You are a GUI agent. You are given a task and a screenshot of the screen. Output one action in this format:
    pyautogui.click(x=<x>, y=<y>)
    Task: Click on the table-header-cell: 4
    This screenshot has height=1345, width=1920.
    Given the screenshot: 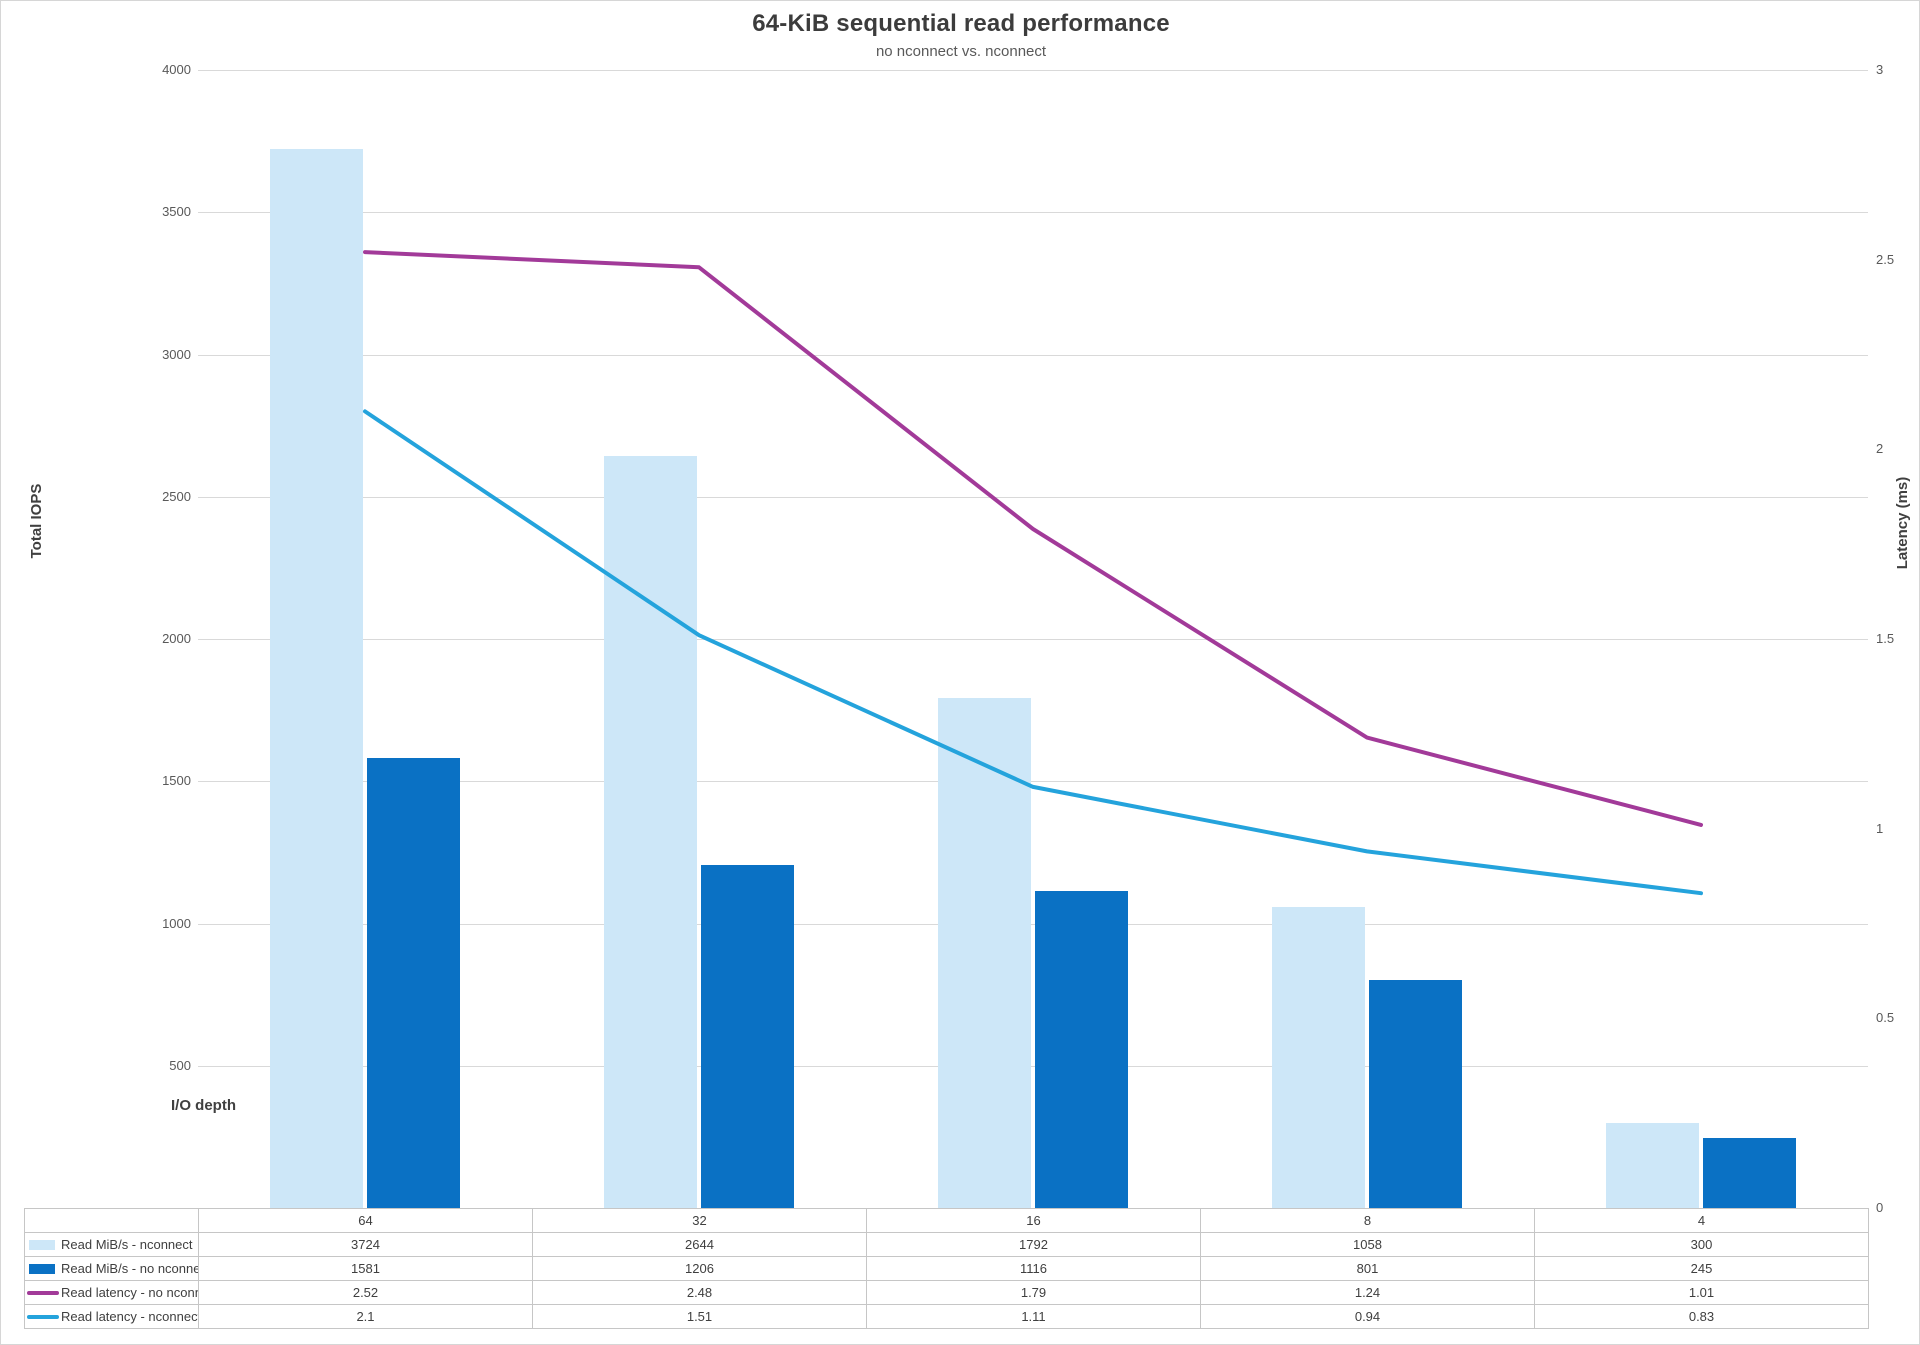 What is the action you would take?
    pyautogui.click(x=1702, y=1221)
    